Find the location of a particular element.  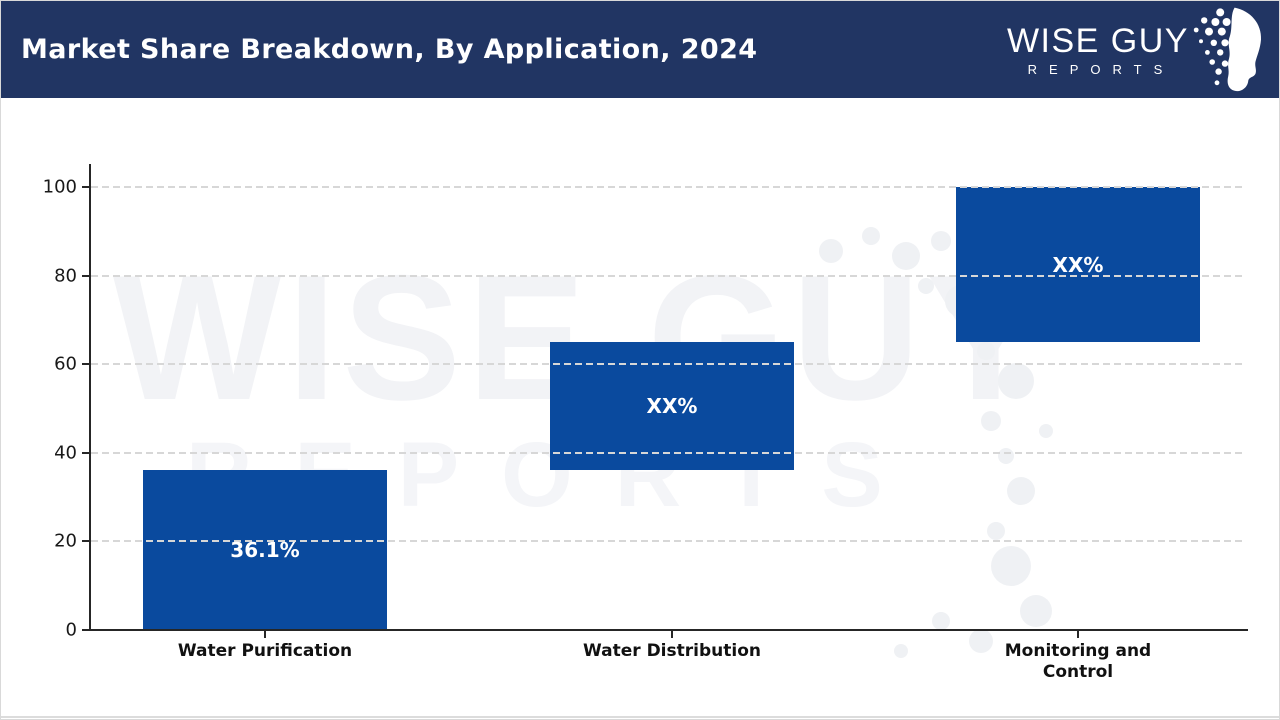

y-axis-line is located at coordinates (90, 397).